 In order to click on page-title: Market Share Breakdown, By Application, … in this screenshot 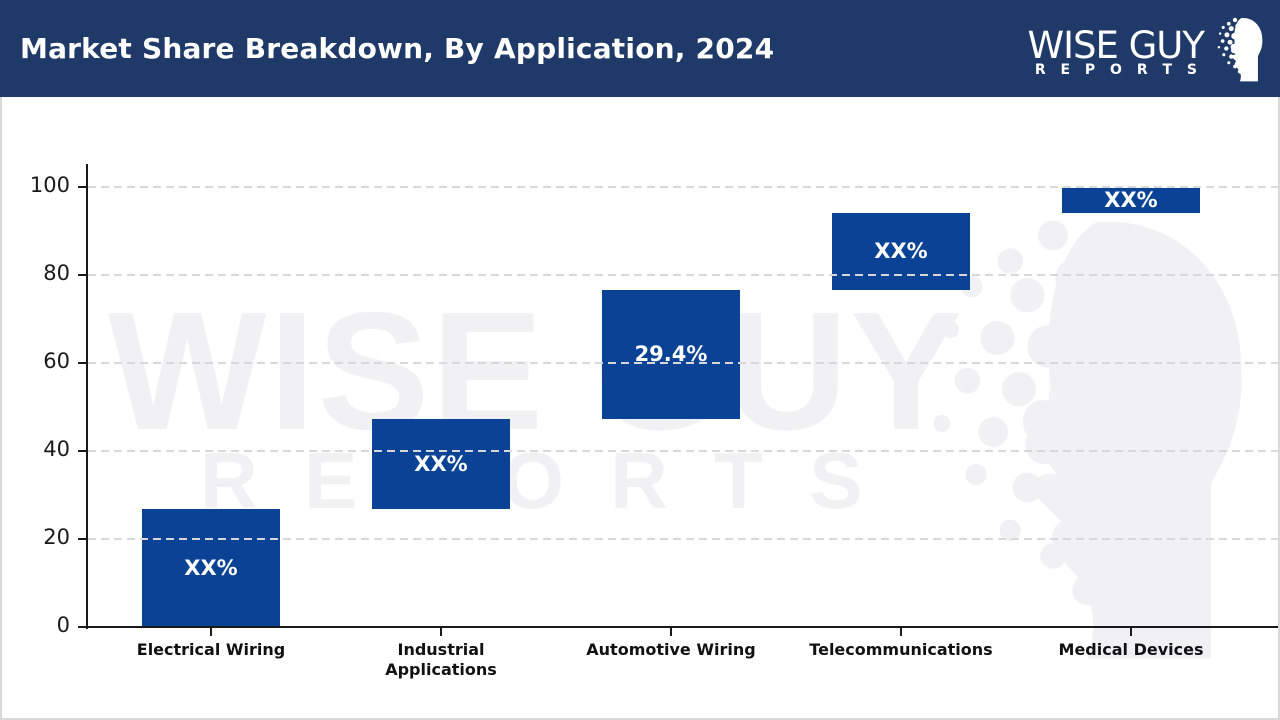, I will do `click(397, 48)`.